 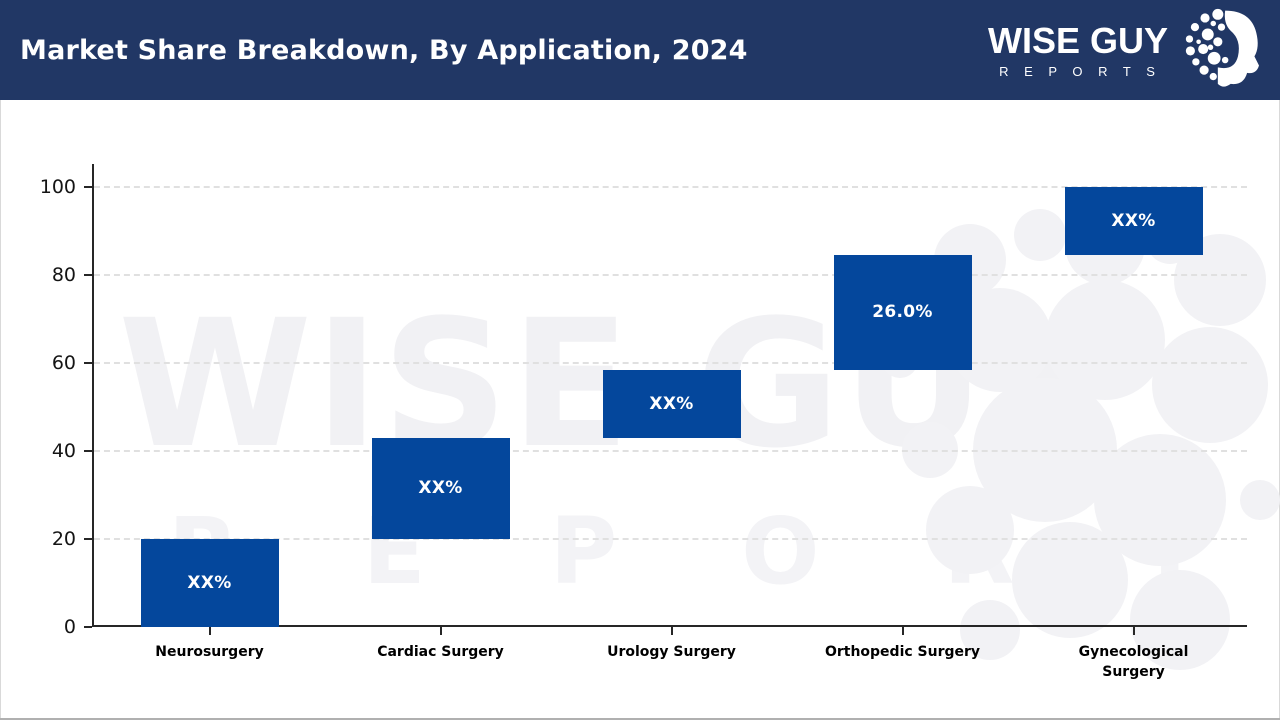 What do you see at coordinates (1080, 71) in the screenshot?
I see `brand-subtitle: R E P O R T S` at bounding box center [1080, 71].